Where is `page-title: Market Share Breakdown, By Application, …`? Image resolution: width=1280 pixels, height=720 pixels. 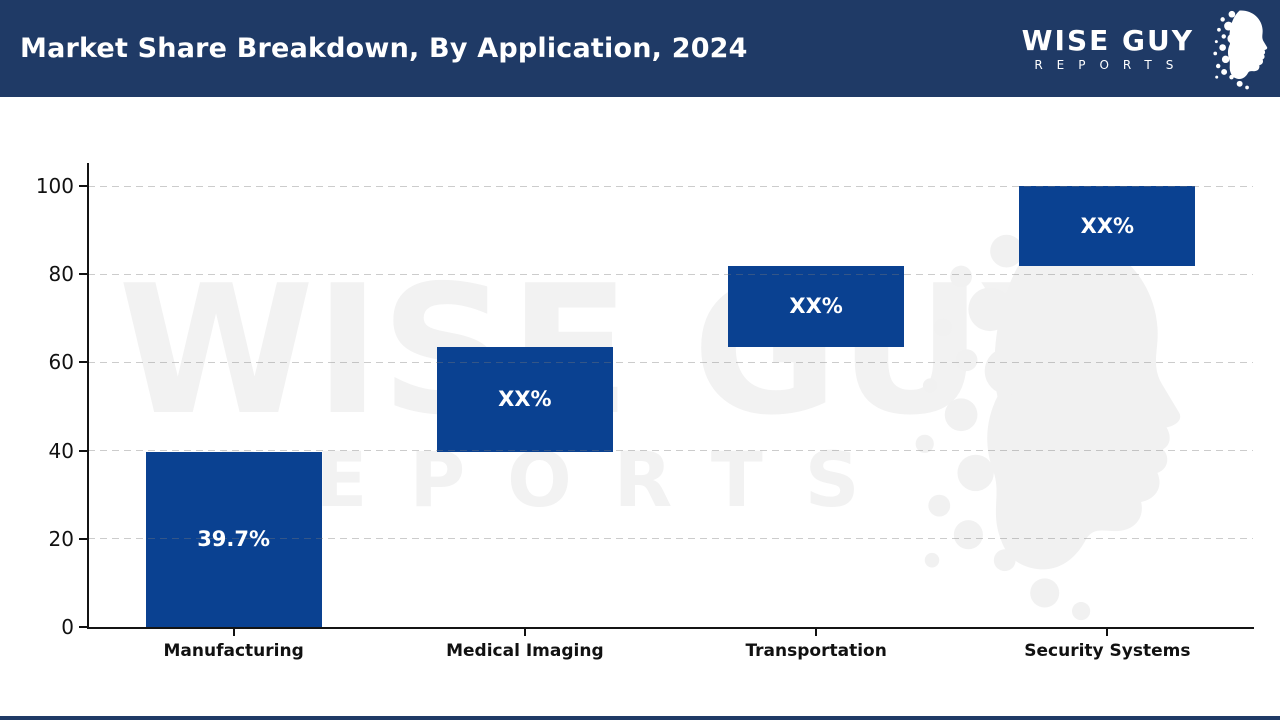 page-title: Market Share Breakdown, By Application, … is located at coordinates (384, 48).